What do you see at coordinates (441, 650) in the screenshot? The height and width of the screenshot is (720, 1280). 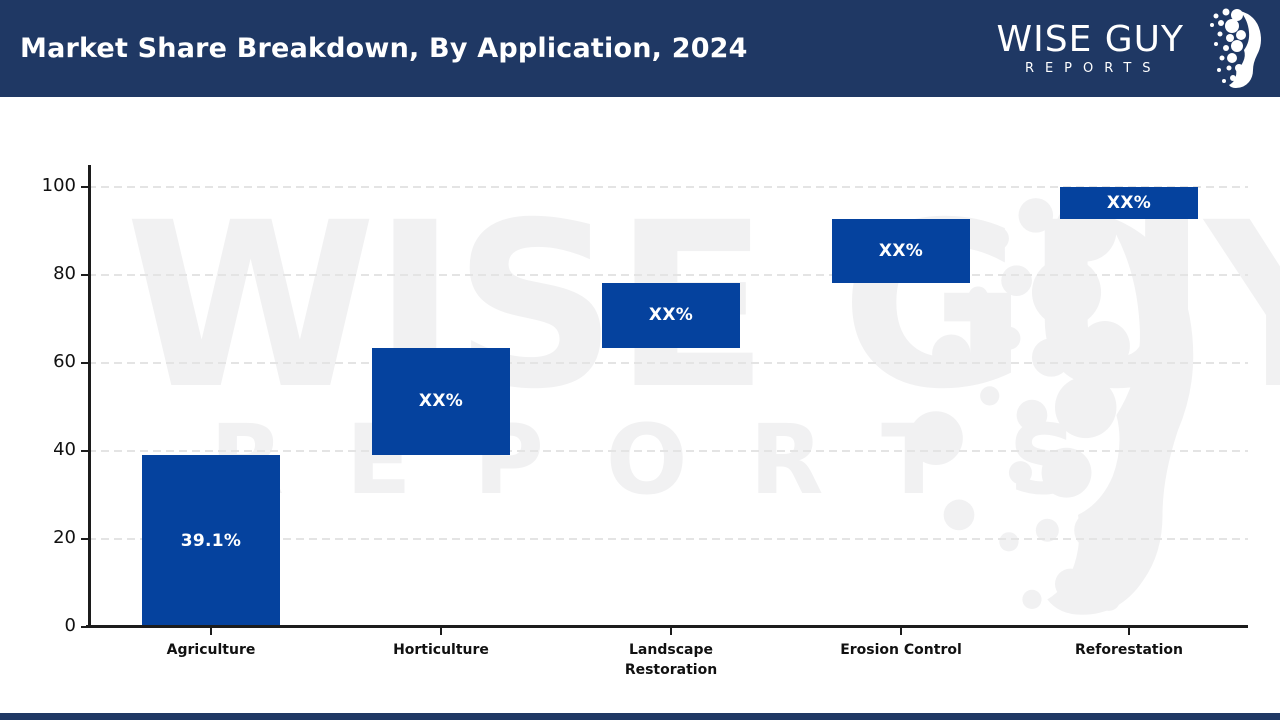 I see `category-label: Horticulture` at bounding box center [441, 650].